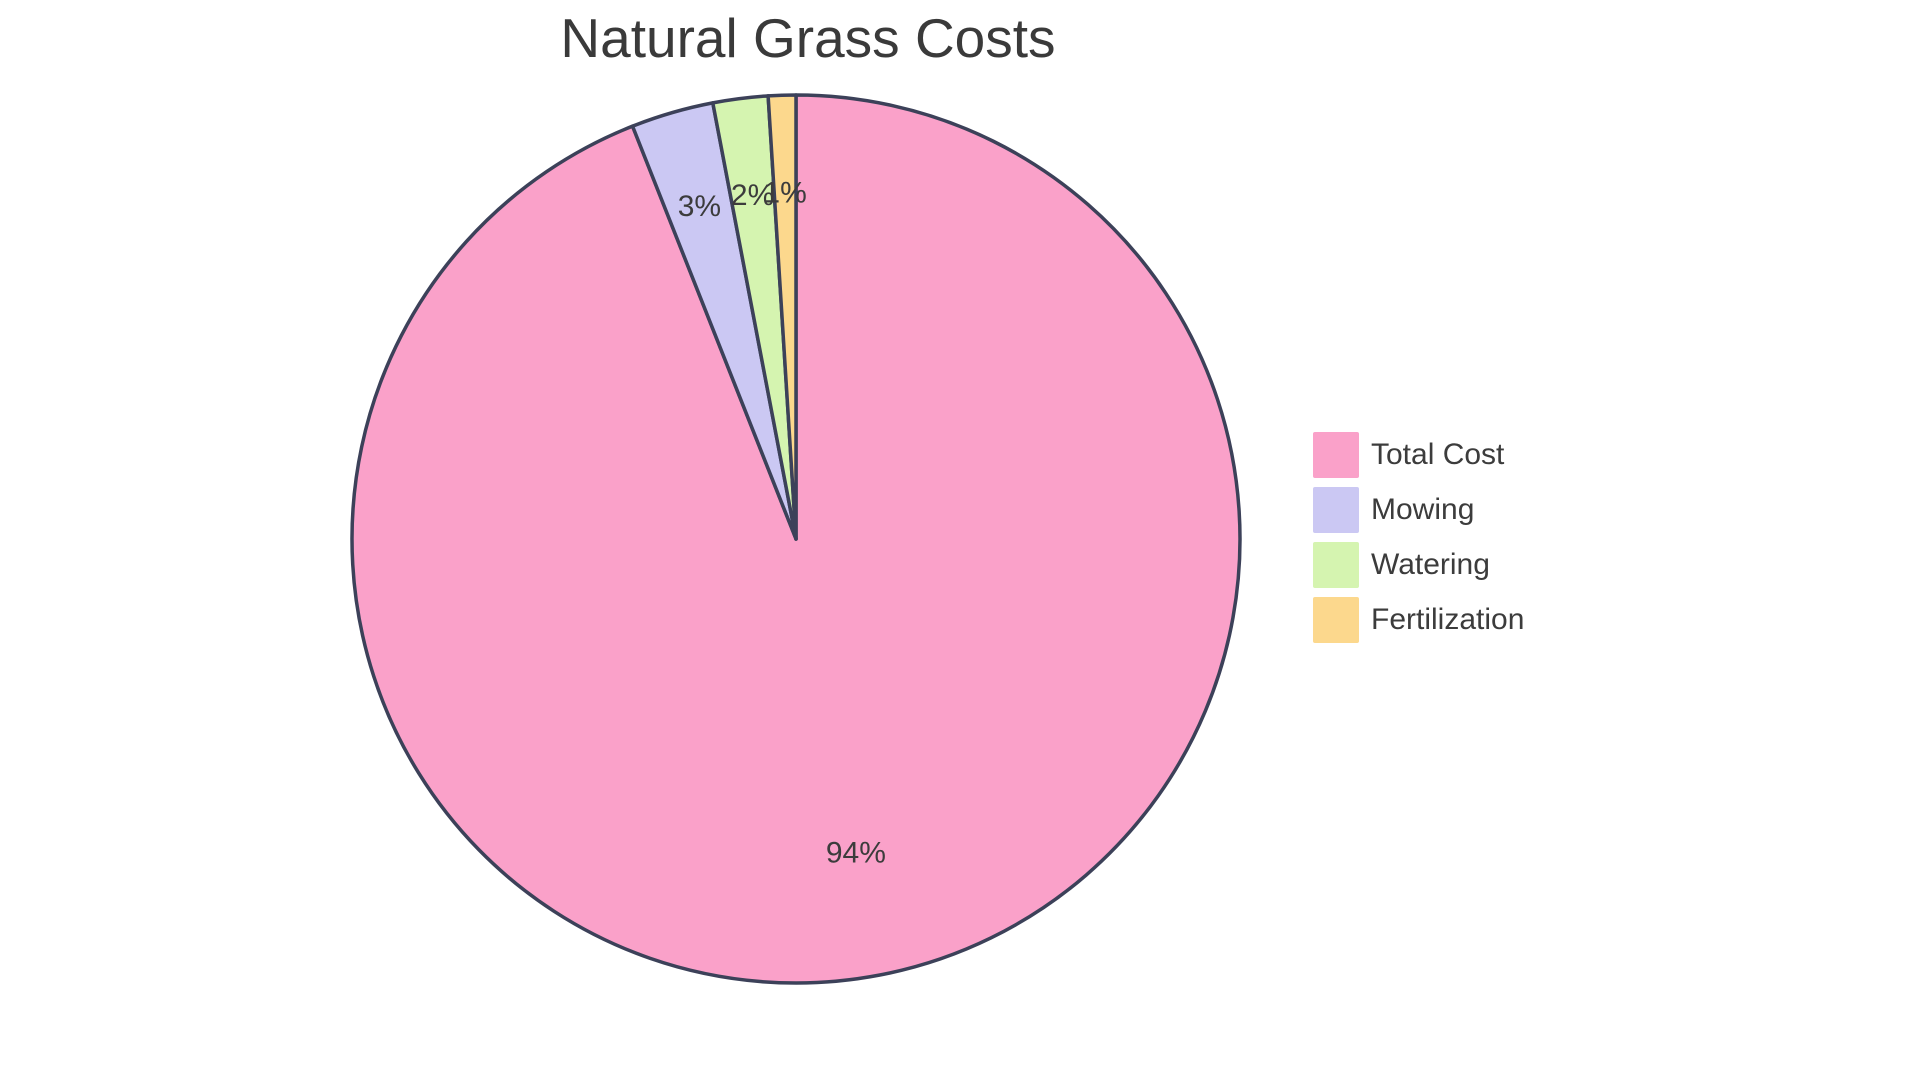 Image resolution: width=1920 pixels, height=1083 pixels. I want to click on slice-percent-label-total-cost: 94%, so click(856, 853).